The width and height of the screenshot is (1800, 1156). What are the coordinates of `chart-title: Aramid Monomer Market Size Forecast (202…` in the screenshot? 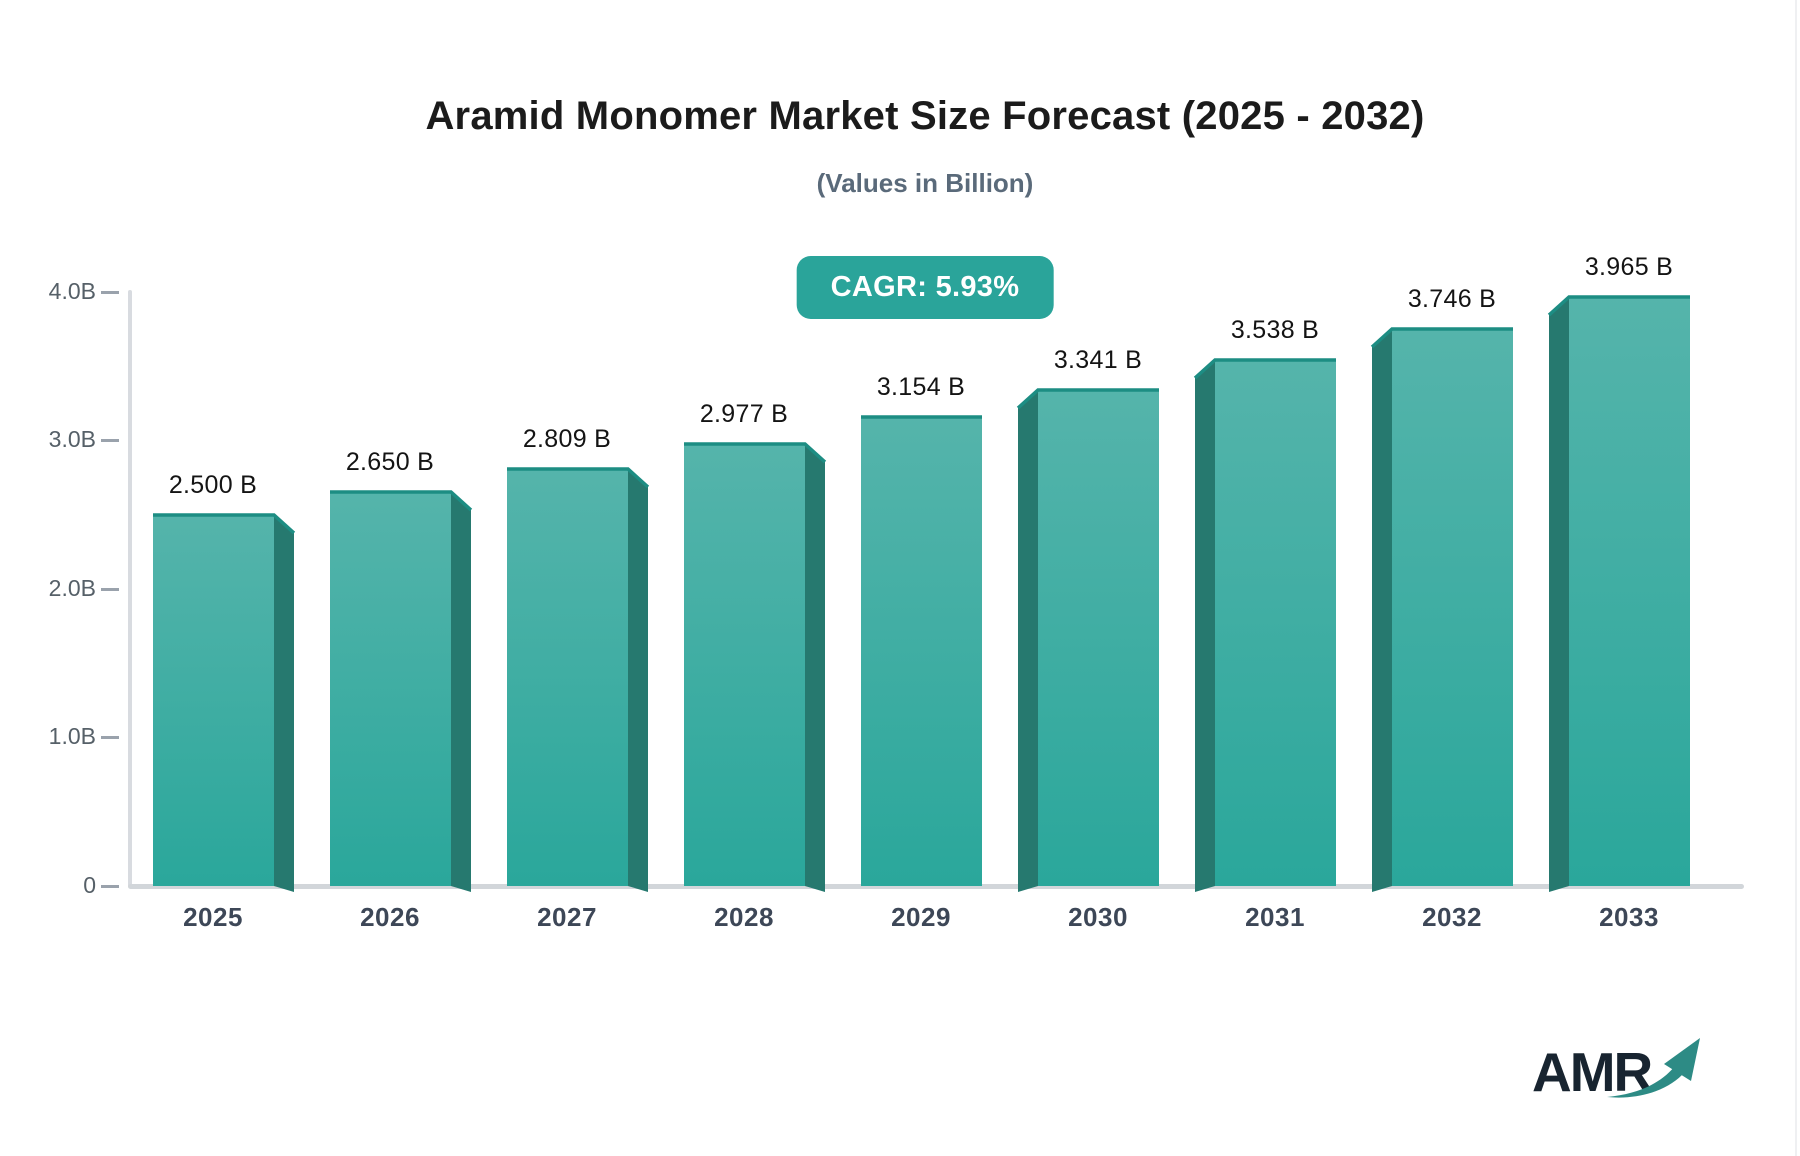 It's located at (925, 116).